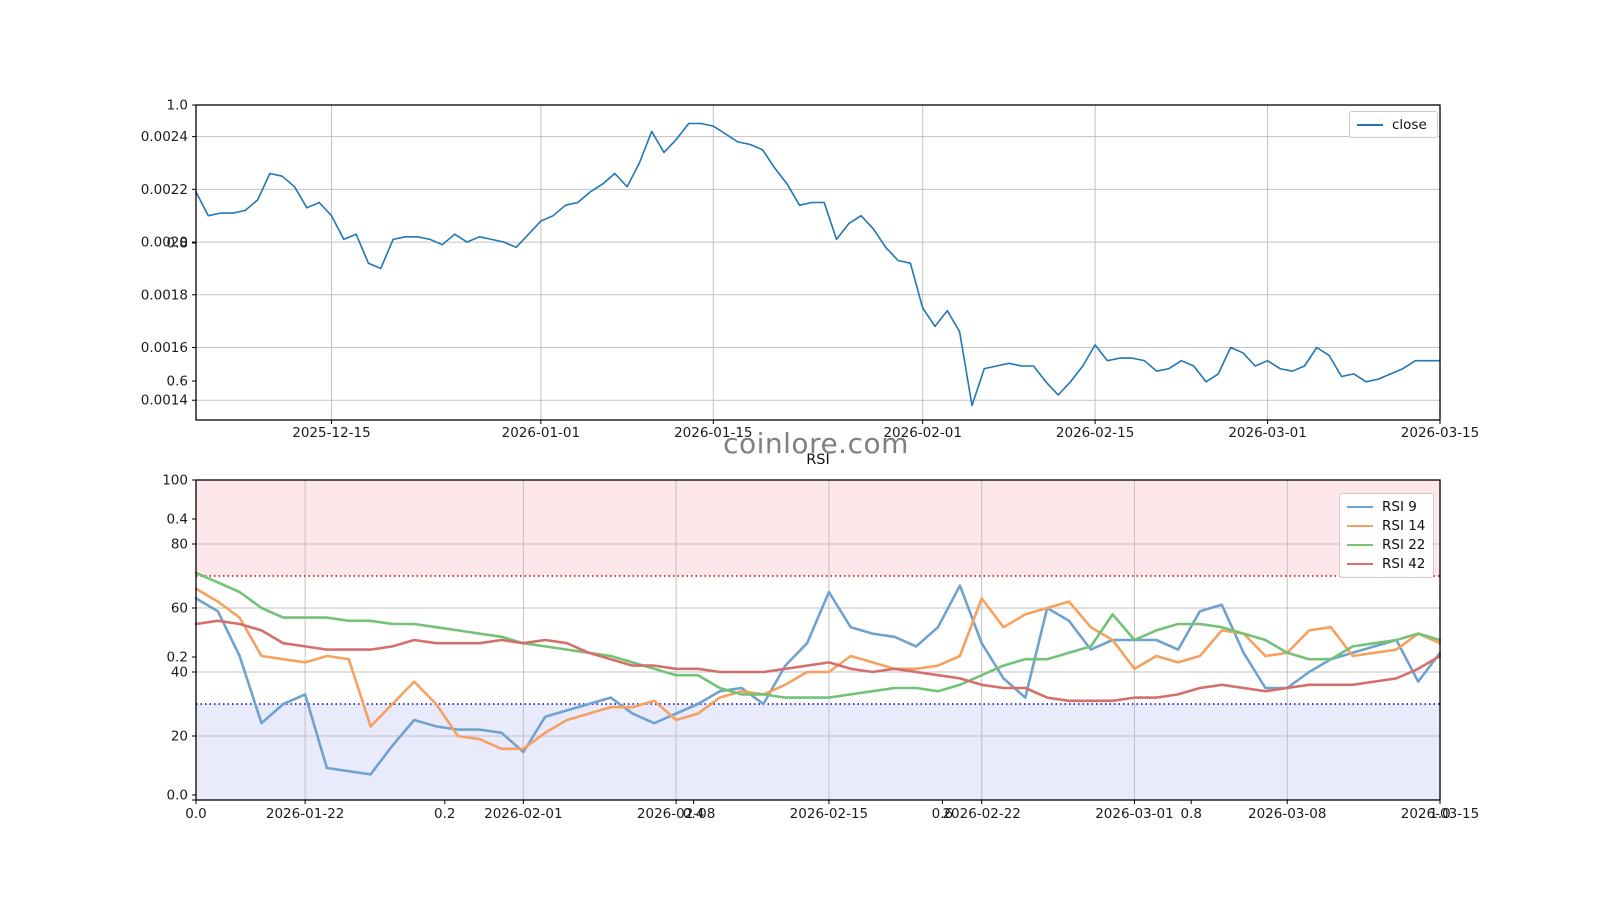 This screenshot has width=1600, height=900. Describe the element at coordinates (1404, 545) in the screenshot. I see `legend-label-rsi22: RSI 22` at that location.